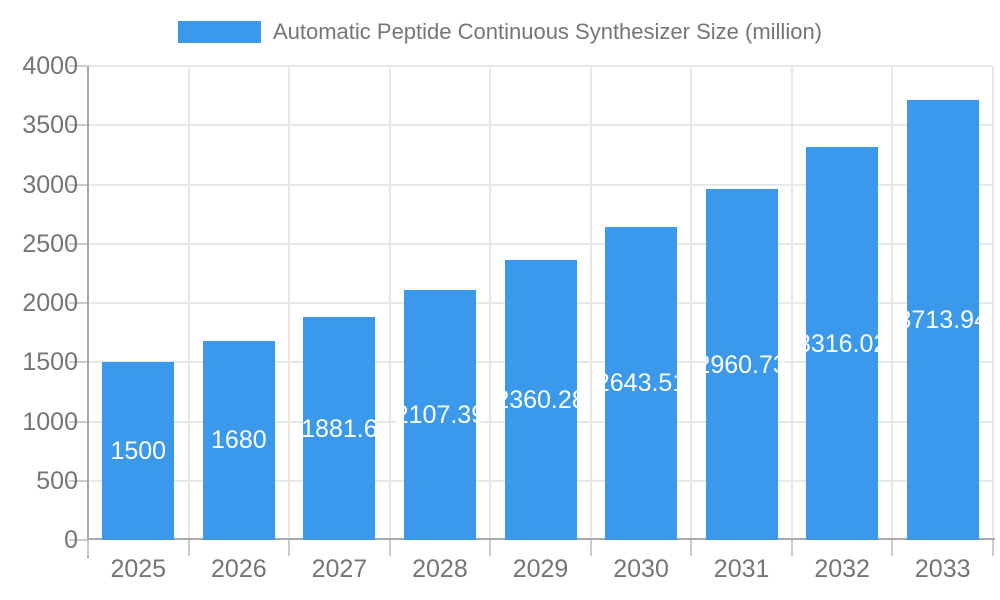 The height and width of the screenshot is (600, 1000). I want to click on x-axis-label-2027: 2027, so click(339, 569).